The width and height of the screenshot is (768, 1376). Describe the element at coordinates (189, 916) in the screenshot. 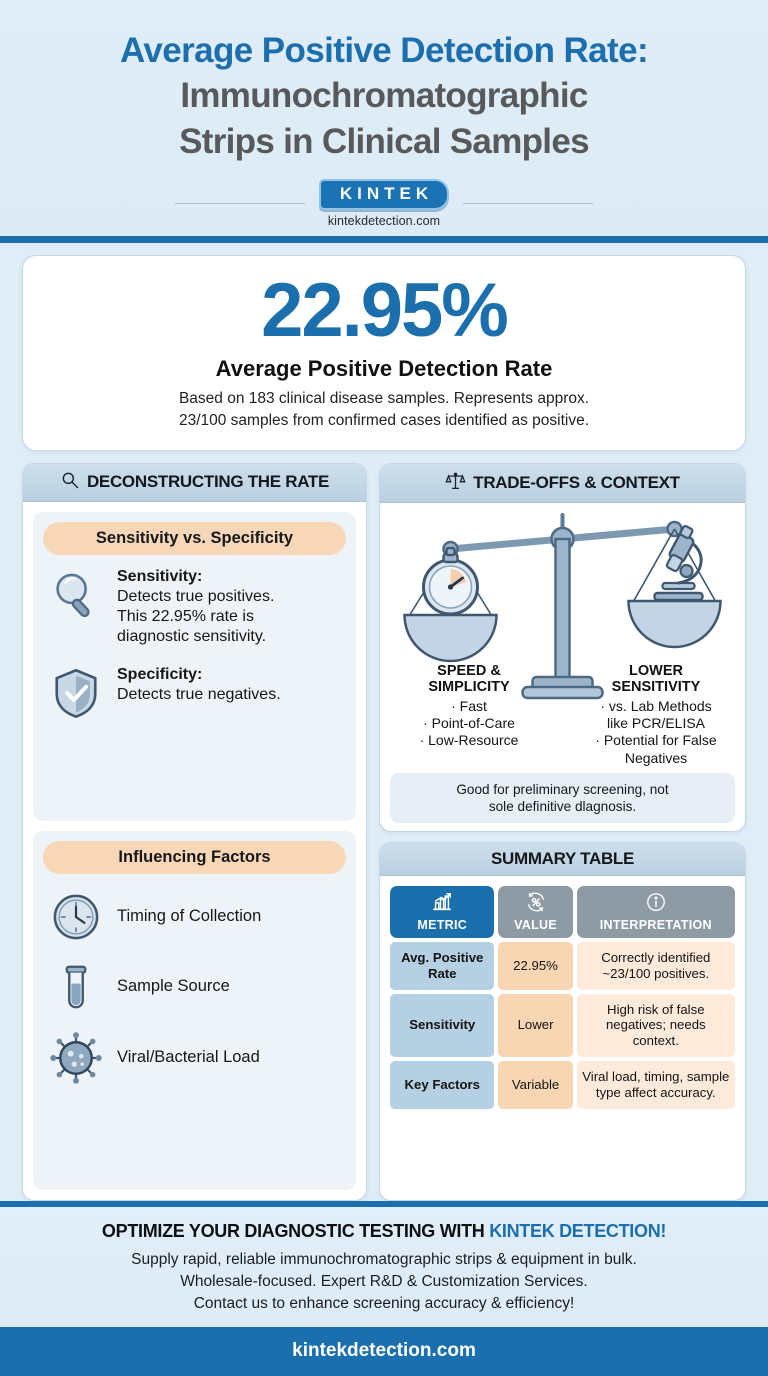

I see `factor-label: Timing of Collection` at that location.